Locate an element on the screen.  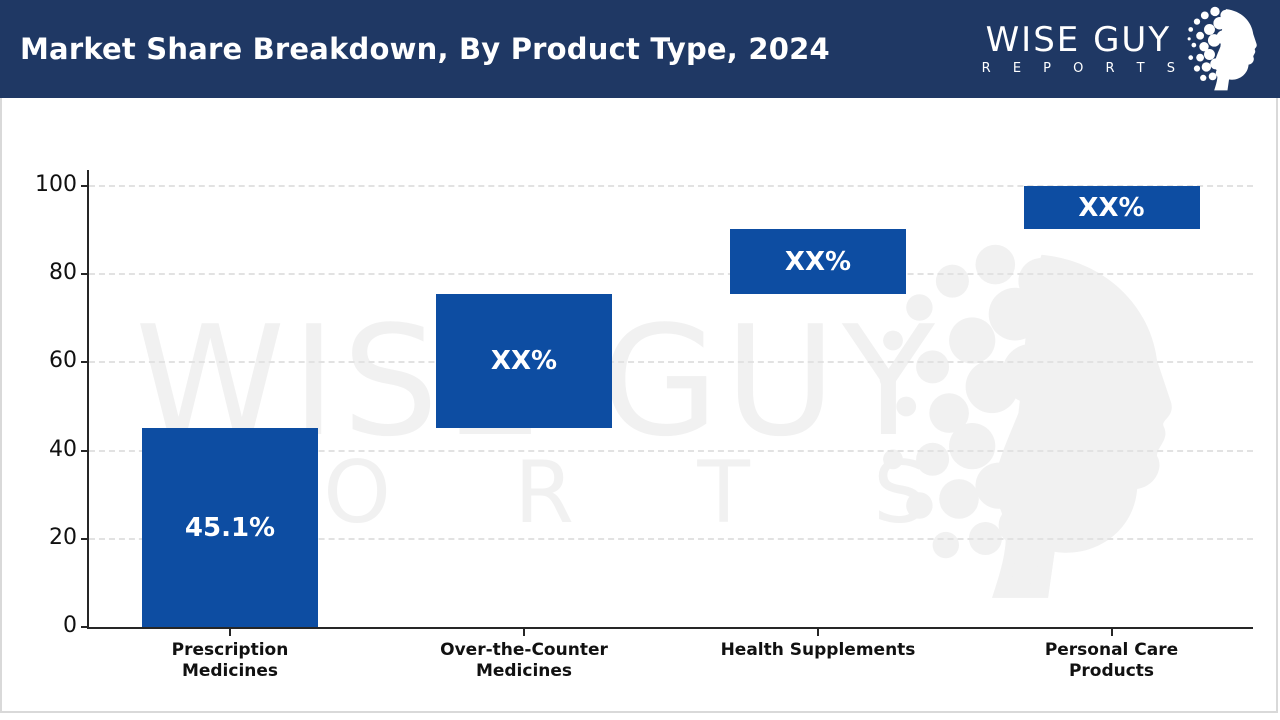
bar-3: XX% is located at coordinates (818, 262).